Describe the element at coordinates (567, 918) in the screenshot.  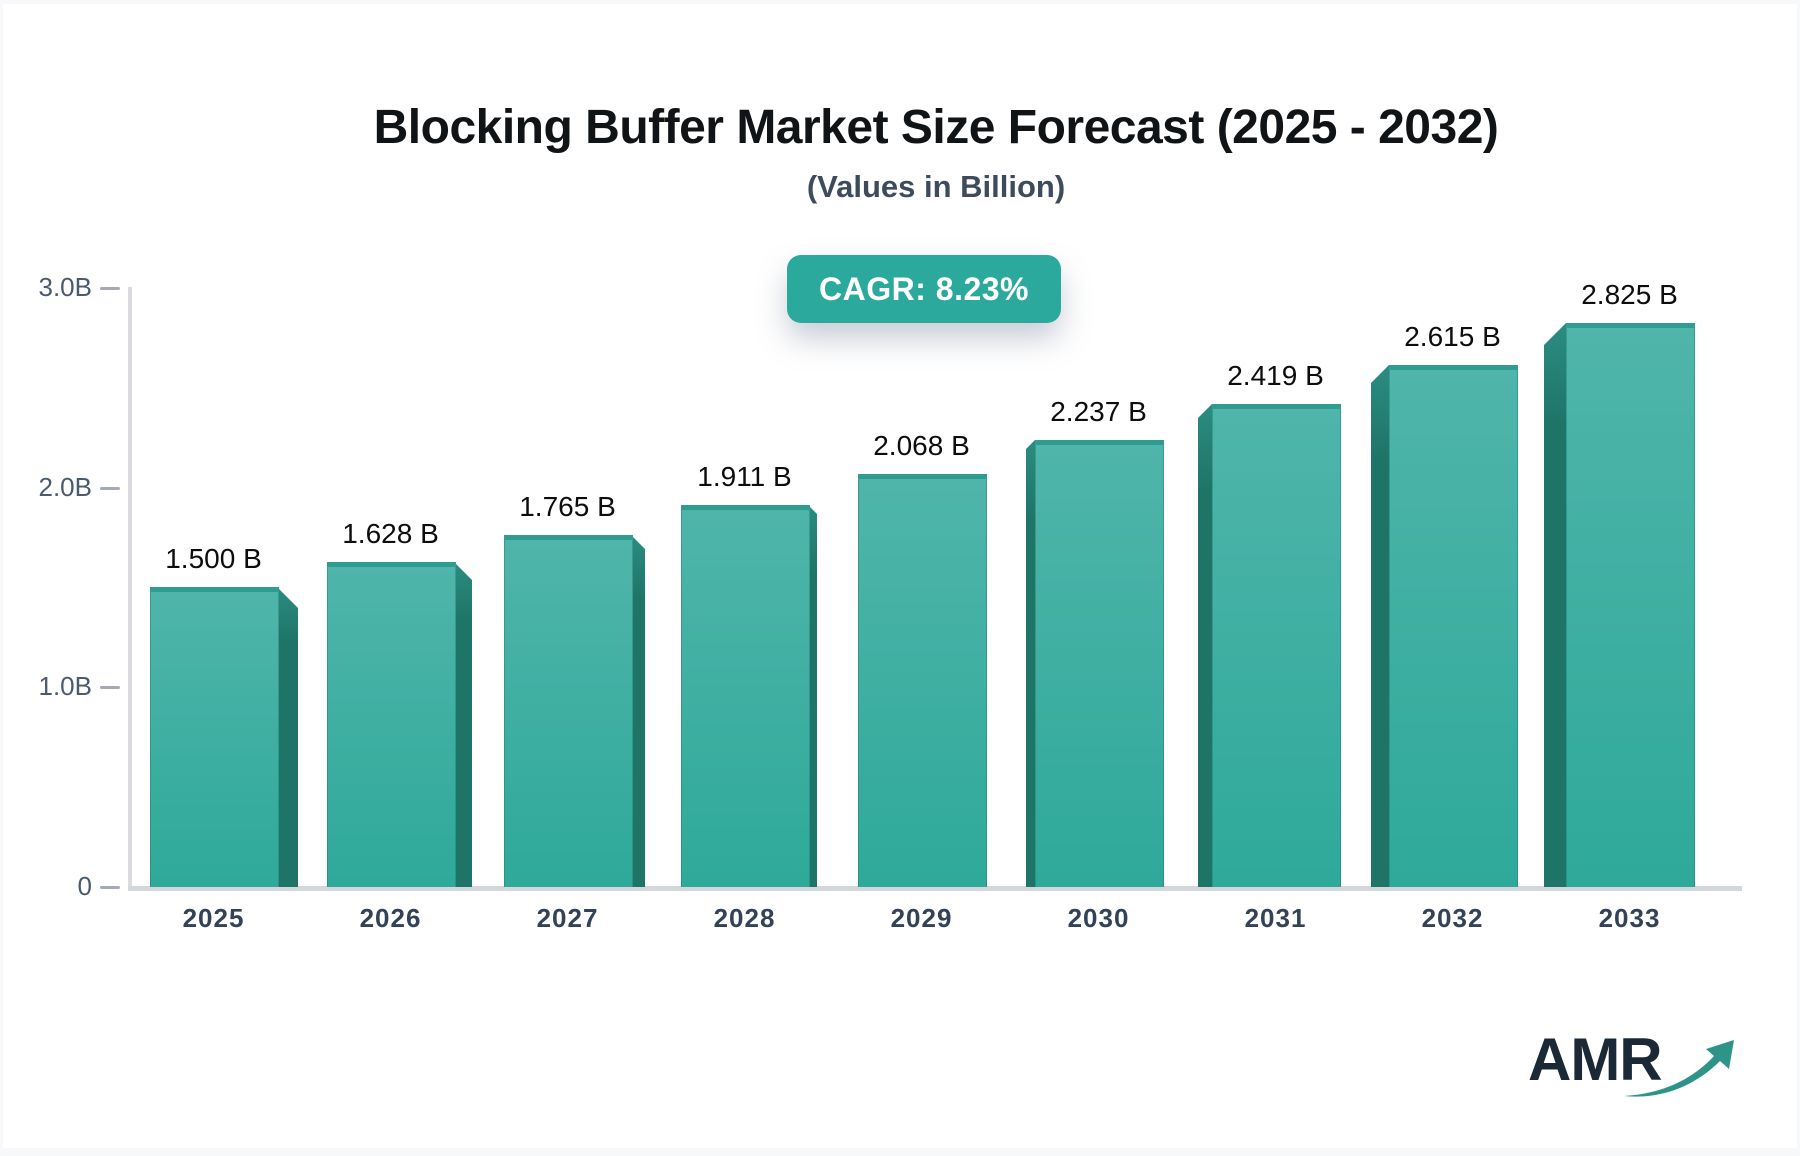
I see `x-axis-label-2027: 2027` at that location.